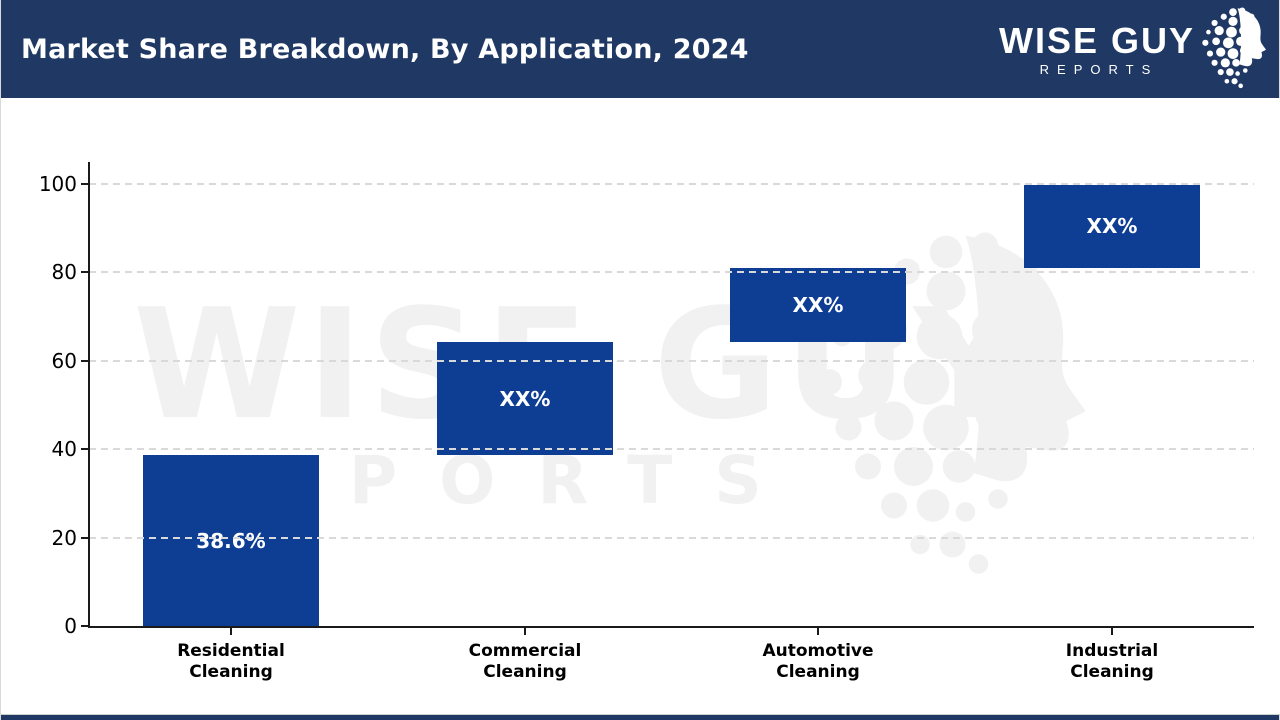 This screenshot has width=1280, height=720. Describe the element at coordinates (640, 717) in the screenshot. I see `footer-bar` at that location.